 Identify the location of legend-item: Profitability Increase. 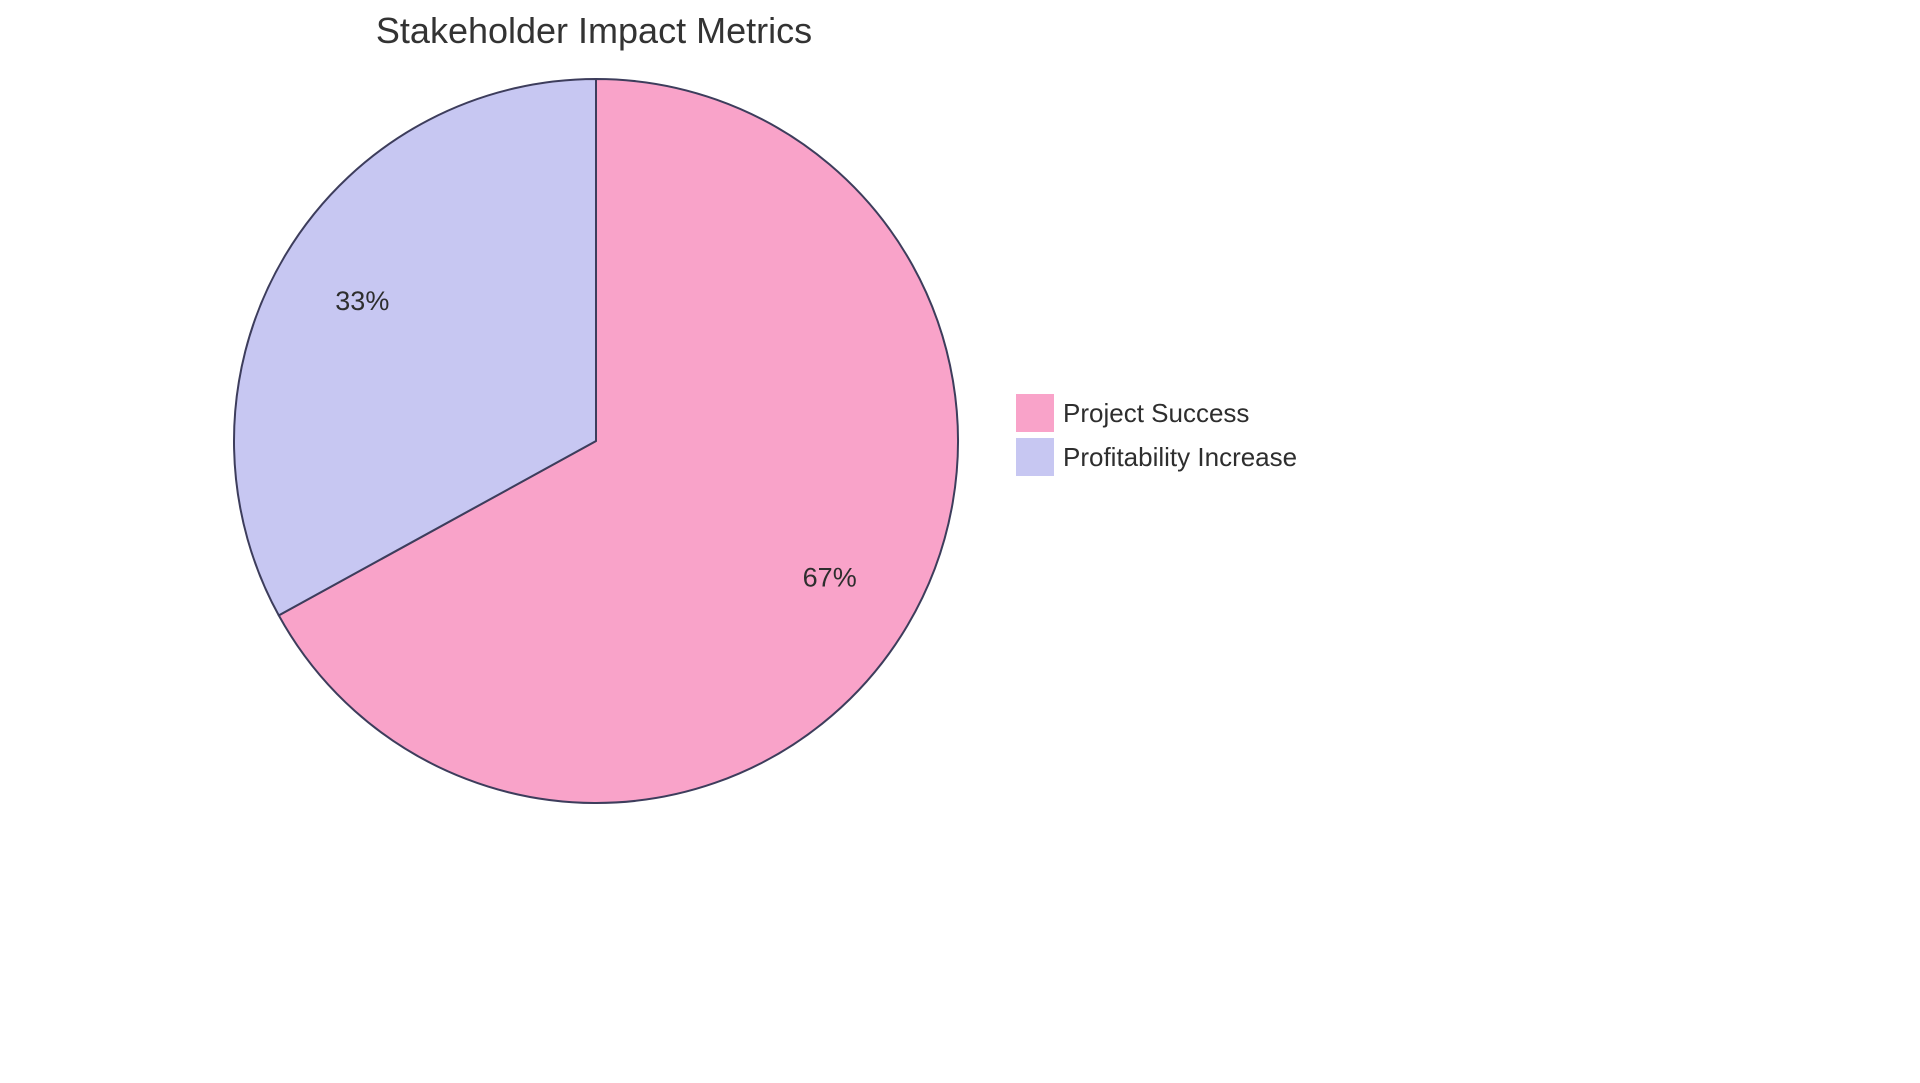
(1156, 457).